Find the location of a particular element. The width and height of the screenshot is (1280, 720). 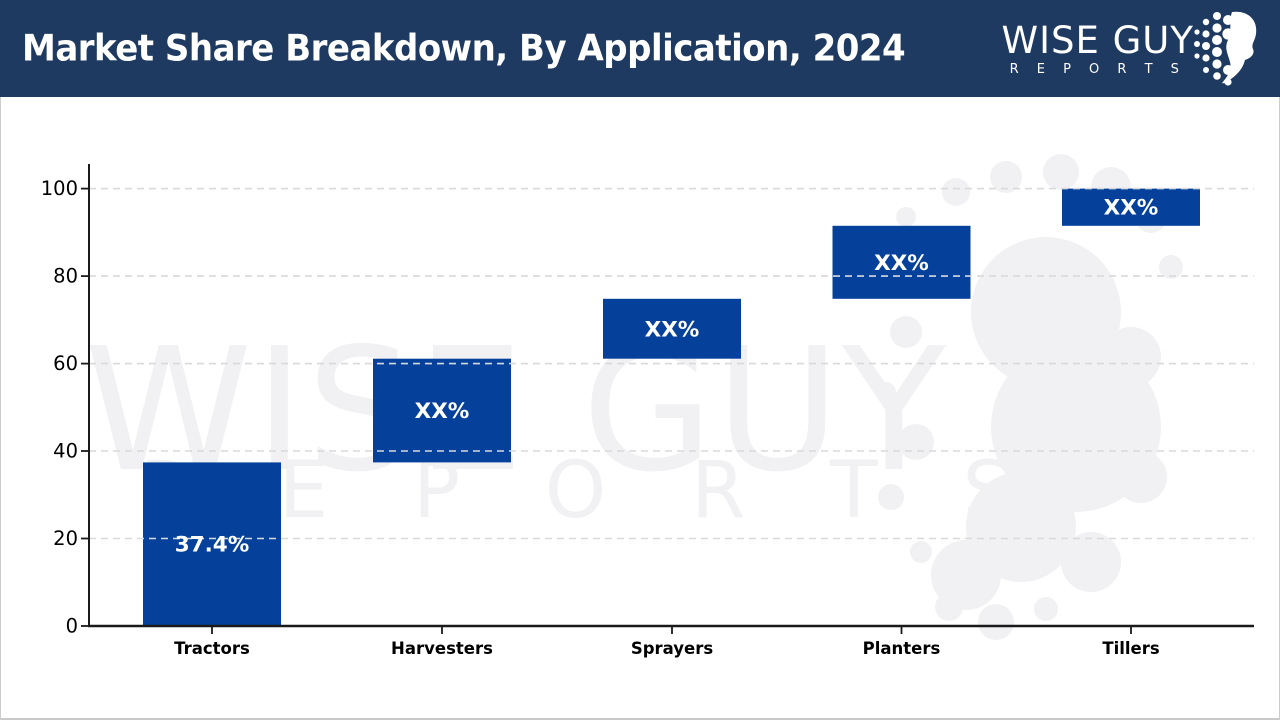

y-tick-label: 40 is located at coordinates (65, 451).